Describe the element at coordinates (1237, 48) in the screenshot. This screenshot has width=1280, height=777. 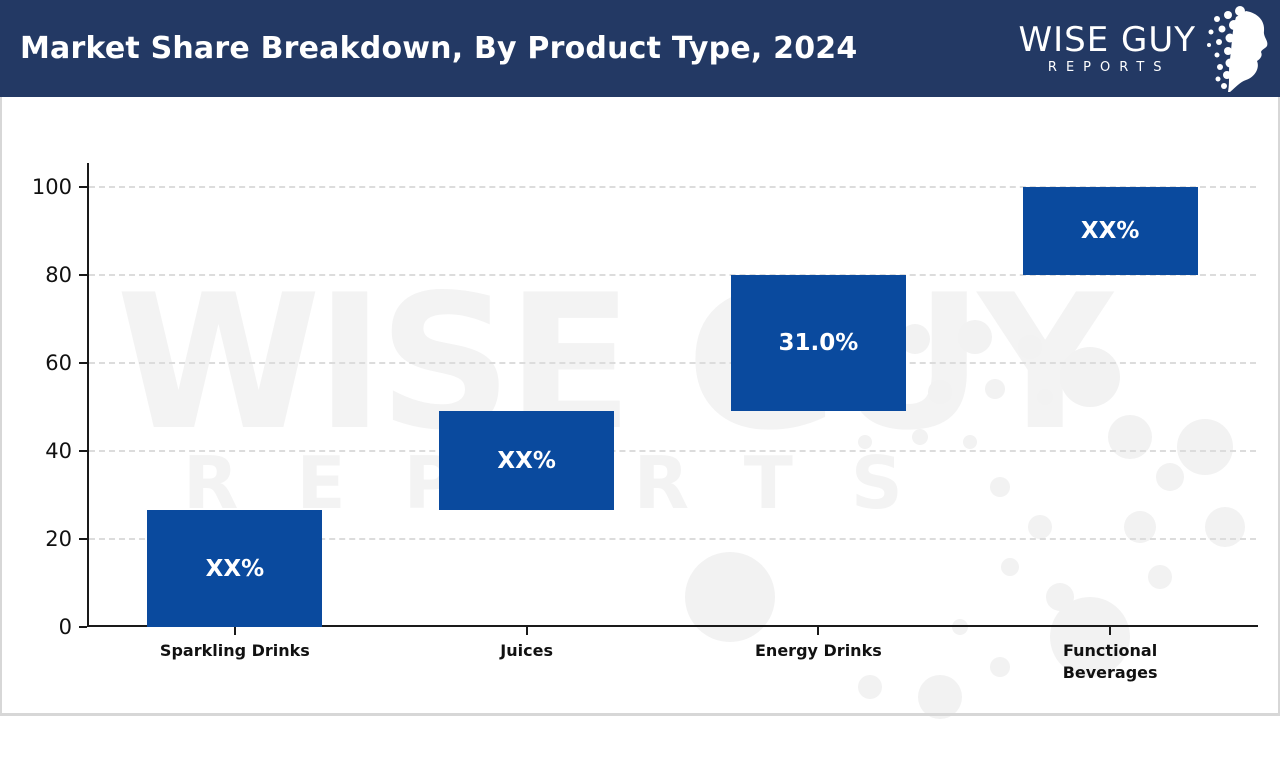
I see `logo-face-dots-icon` at that location.